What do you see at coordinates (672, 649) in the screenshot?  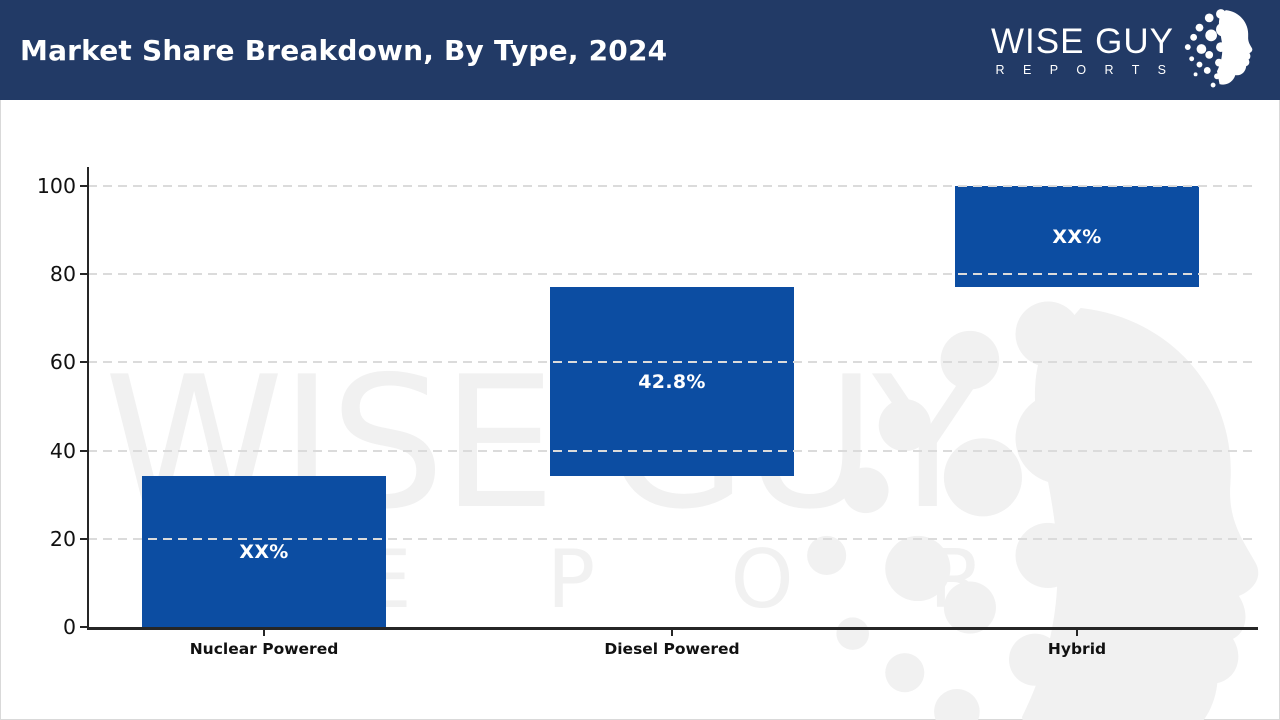 I see `x-category-label: Diesel Powered` at bounding box center [672, 649].